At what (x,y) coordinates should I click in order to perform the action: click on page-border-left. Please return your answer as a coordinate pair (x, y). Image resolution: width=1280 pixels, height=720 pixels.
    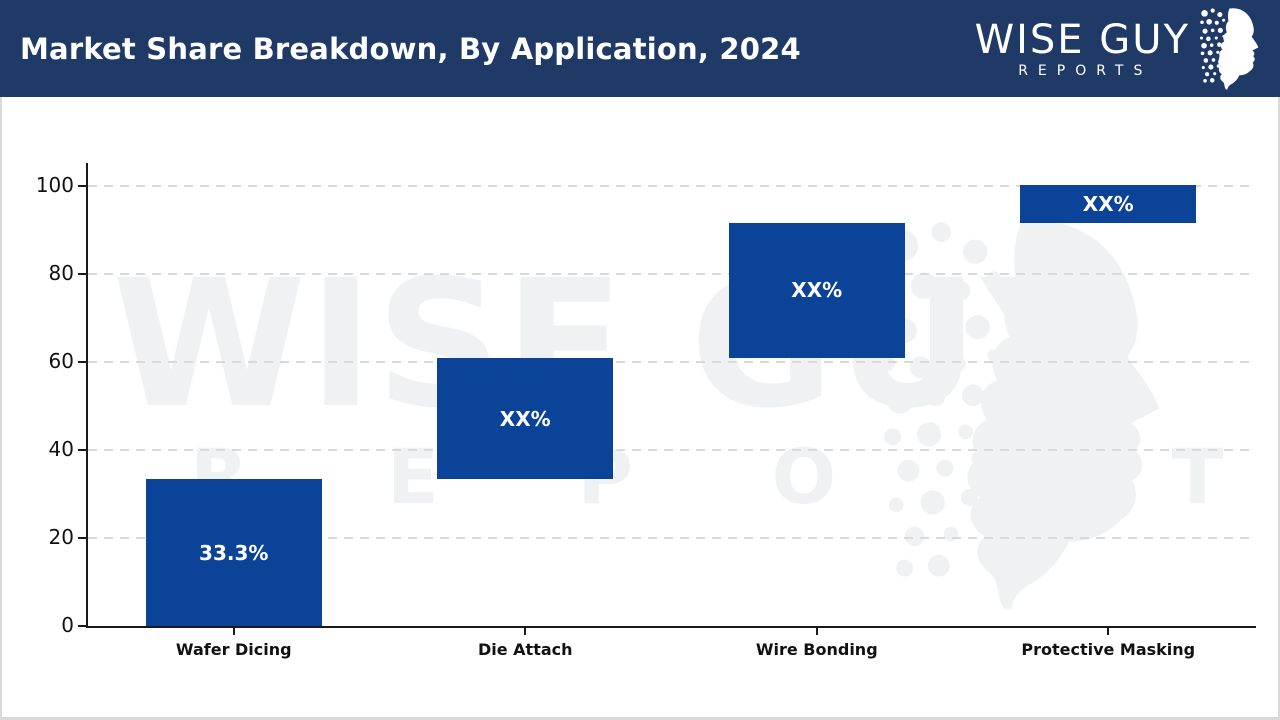
    Looking at the image, I should click on (1, 408).